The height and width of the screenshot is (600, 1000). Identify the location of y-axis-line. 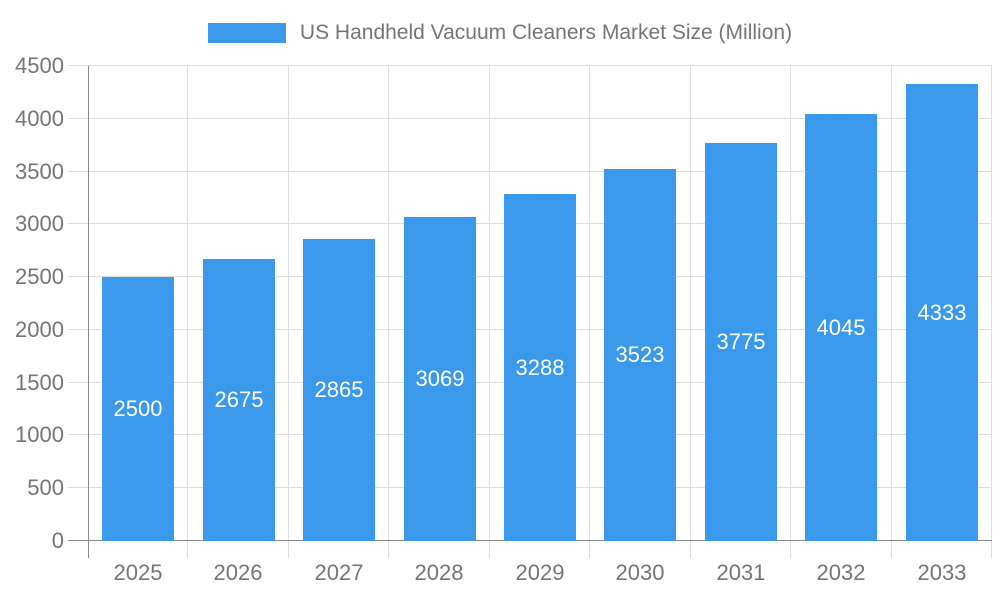
(88, 312).